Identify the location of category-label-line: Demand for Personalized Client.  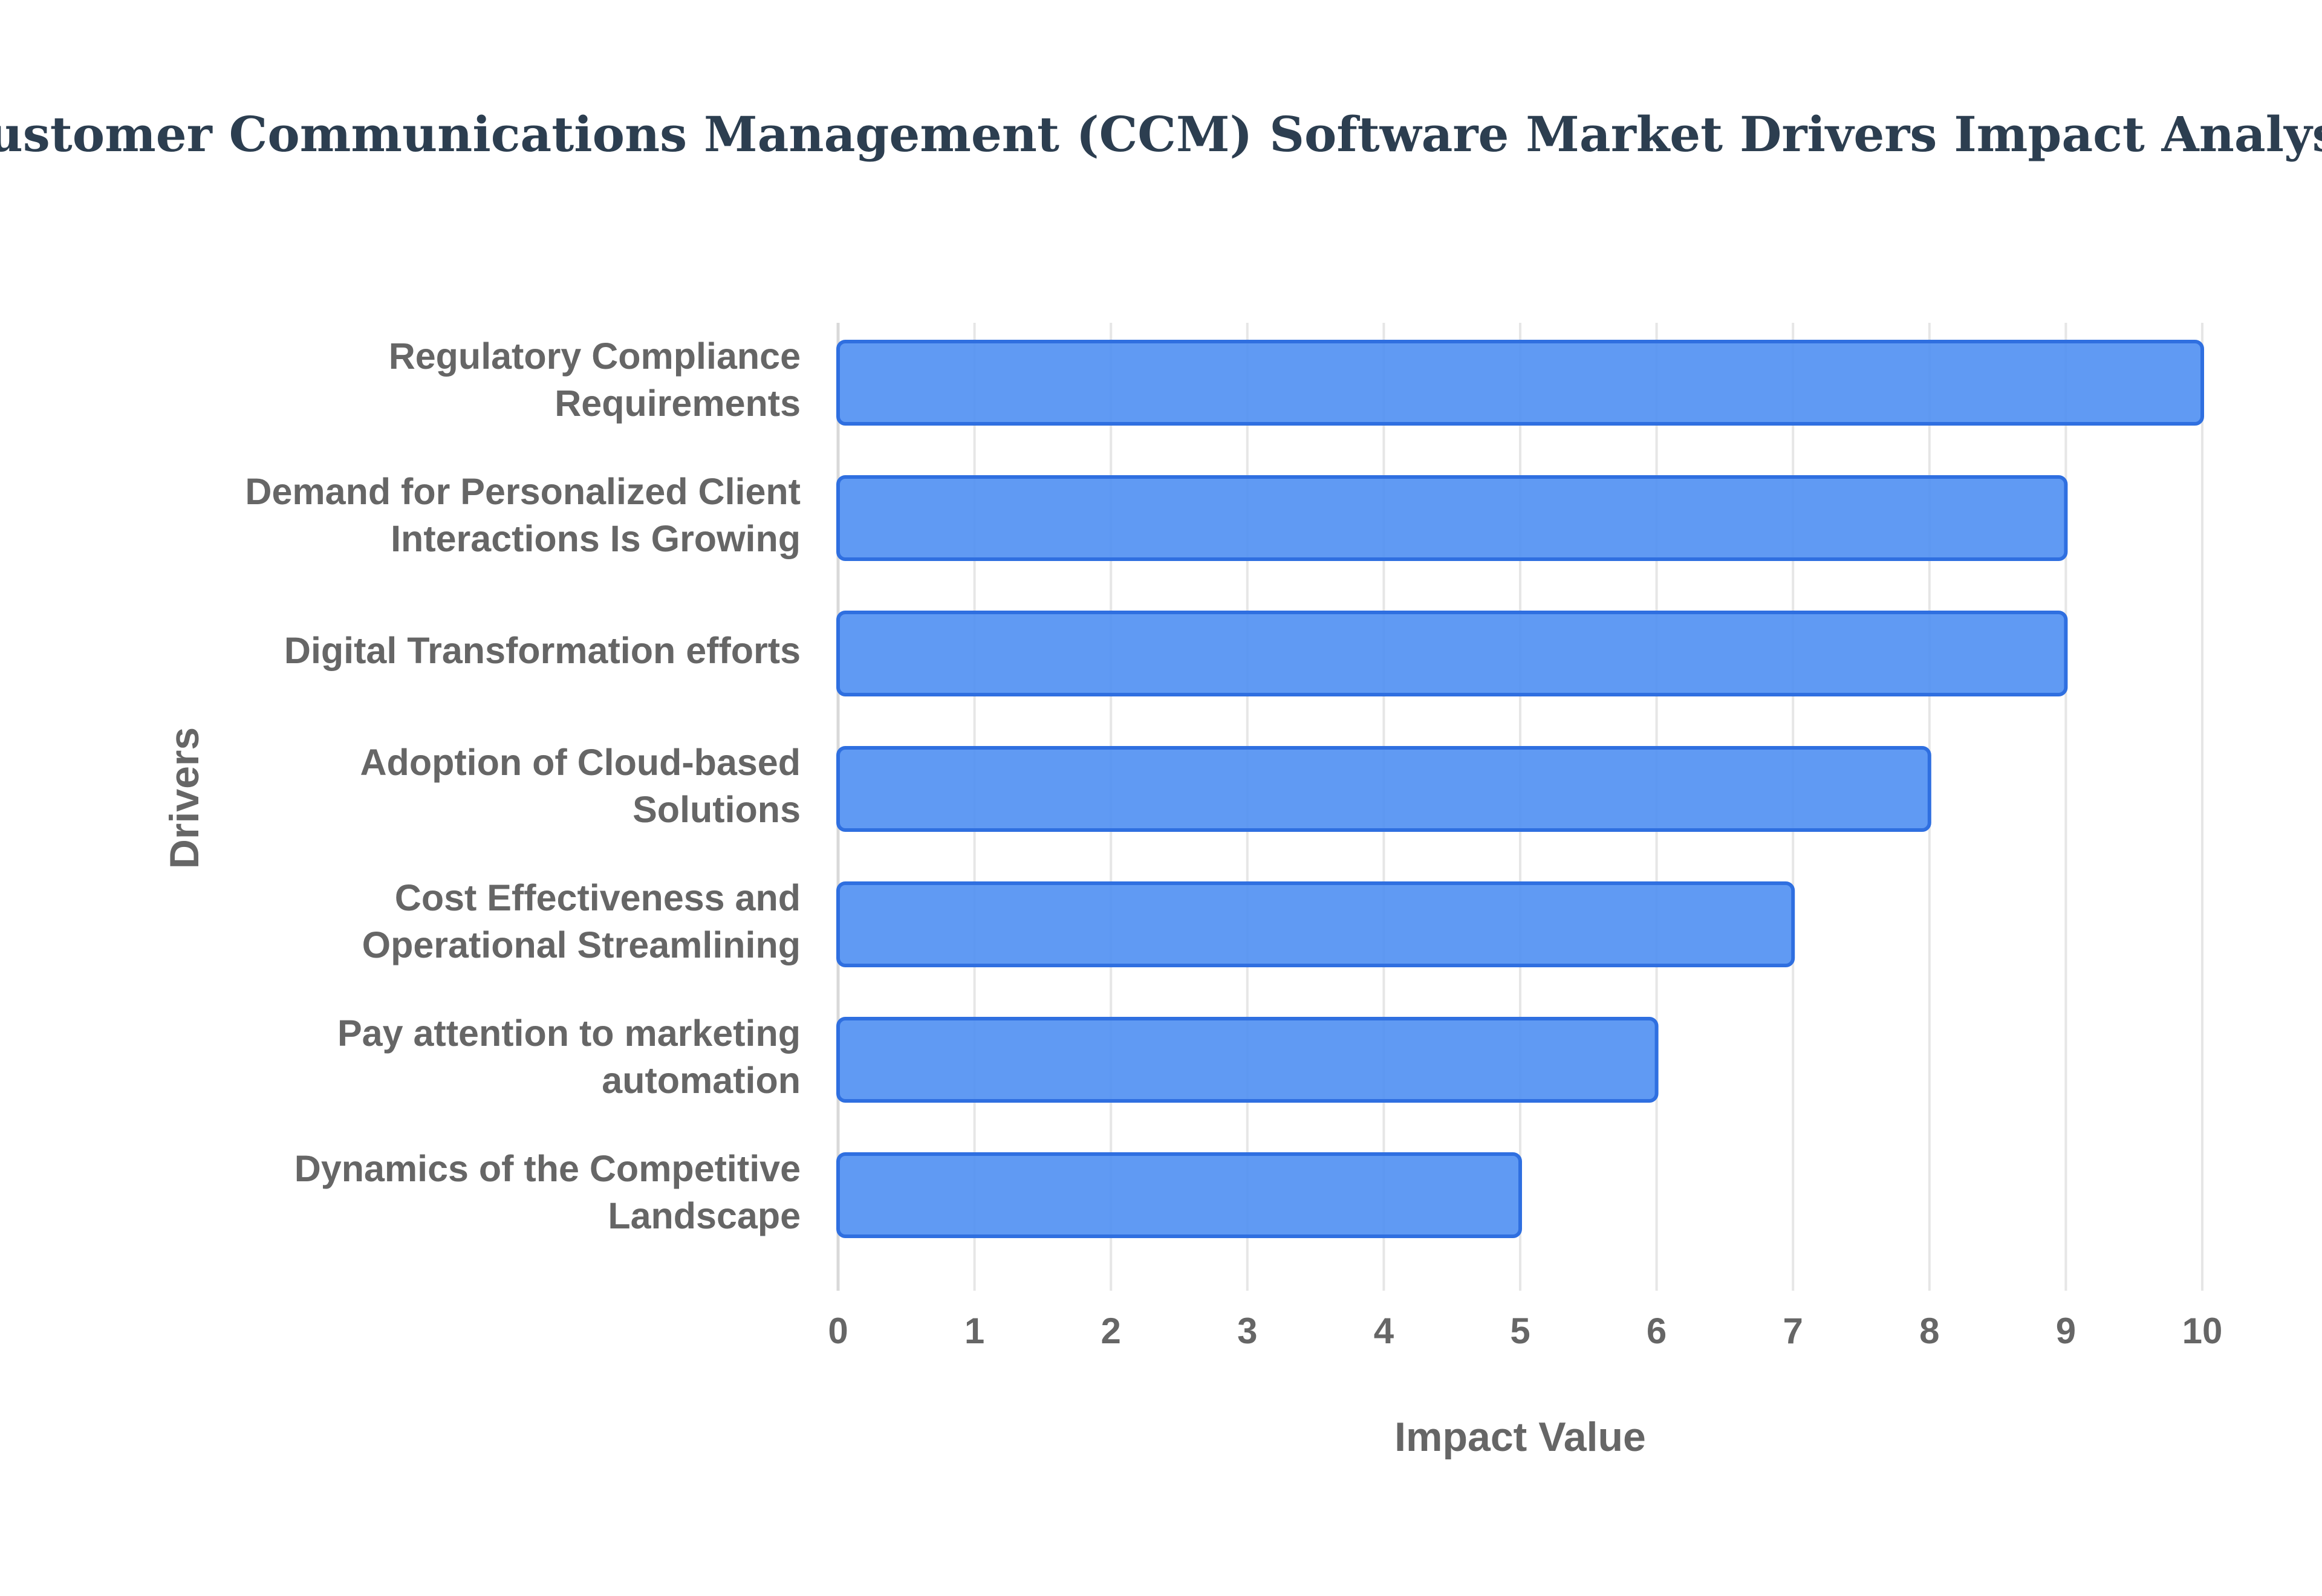
(523, 491).